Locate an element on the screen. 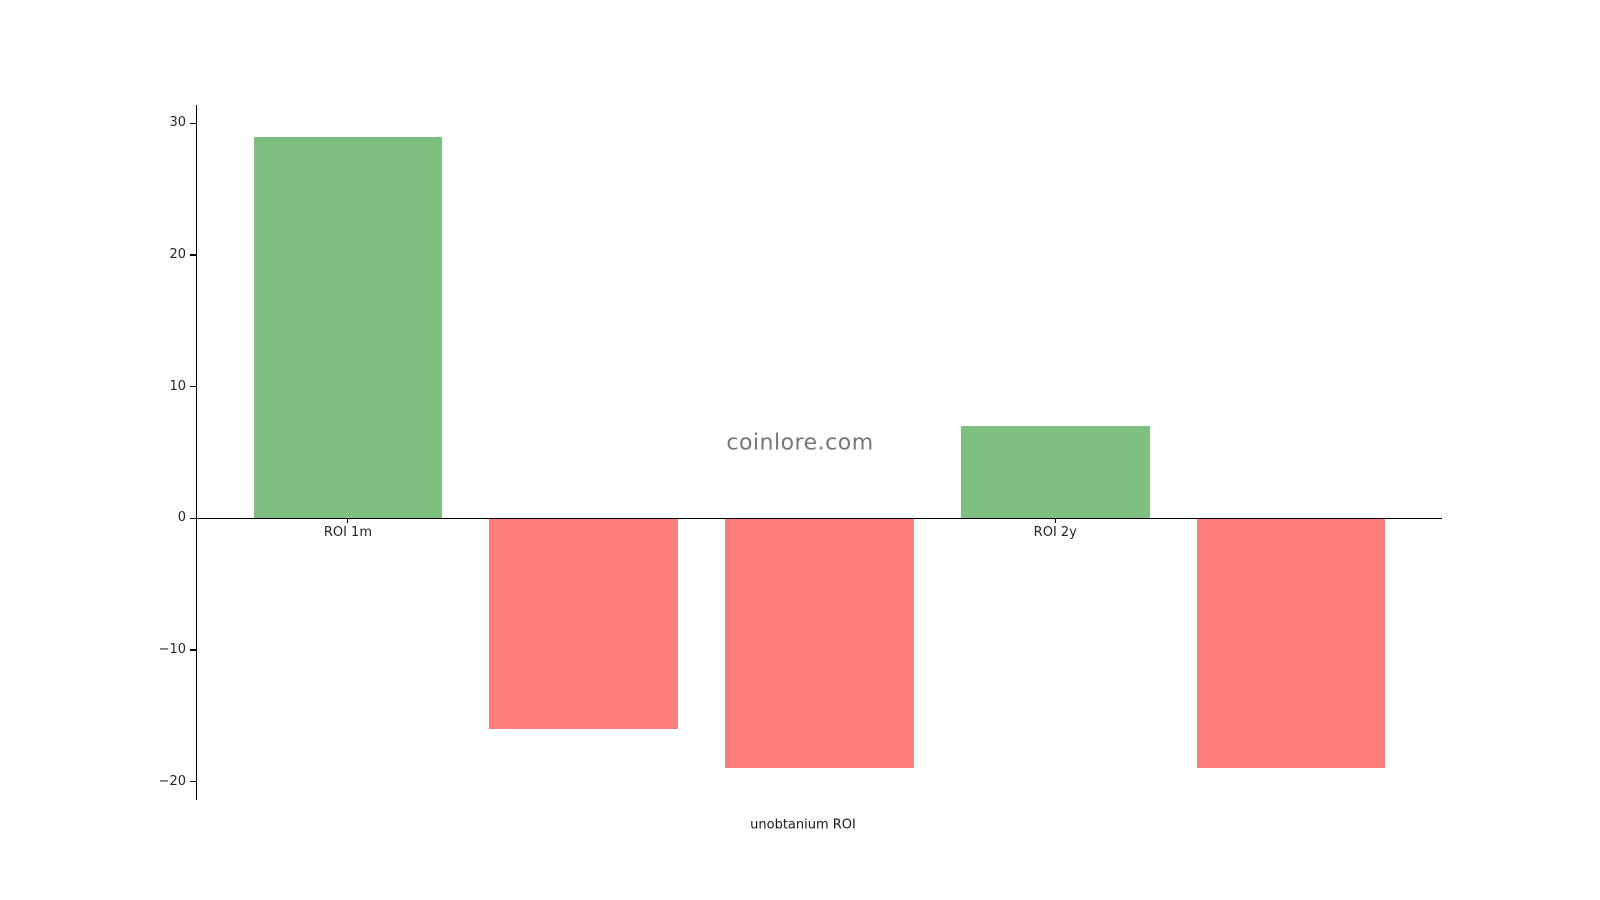  y-tick-label: 30 is located at coordinates (177, 123).